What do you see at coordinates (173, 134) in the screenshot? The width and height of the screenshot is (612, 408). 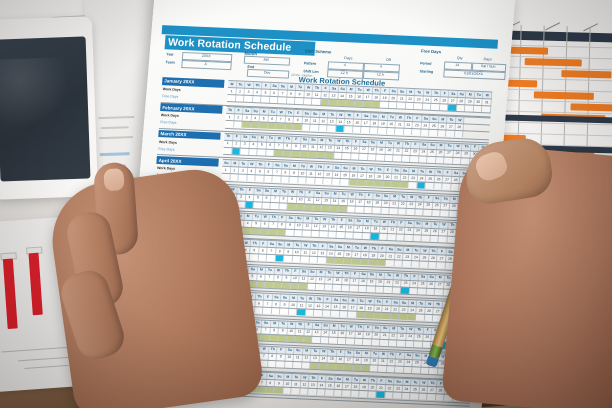 I see `month-label-text: March 20XX` at bounding box center [173, 134].